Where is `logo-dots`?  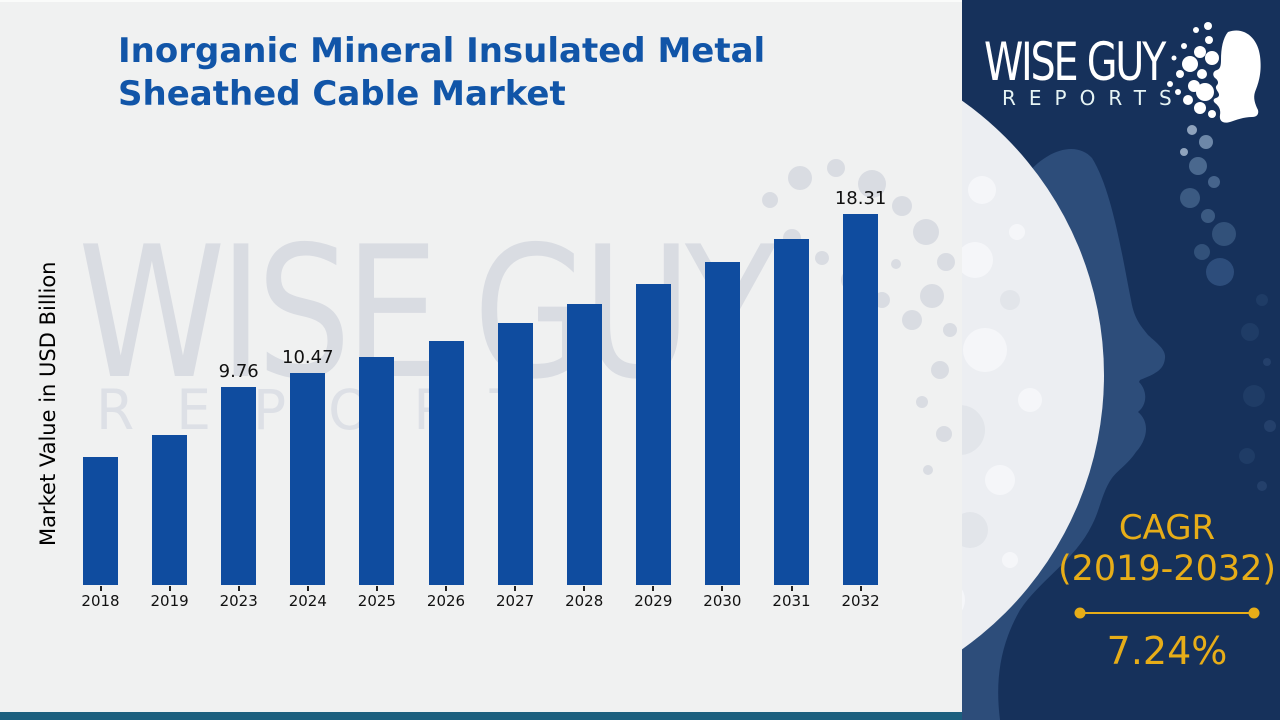
logo-dots is located at coordinates (1193, 70).